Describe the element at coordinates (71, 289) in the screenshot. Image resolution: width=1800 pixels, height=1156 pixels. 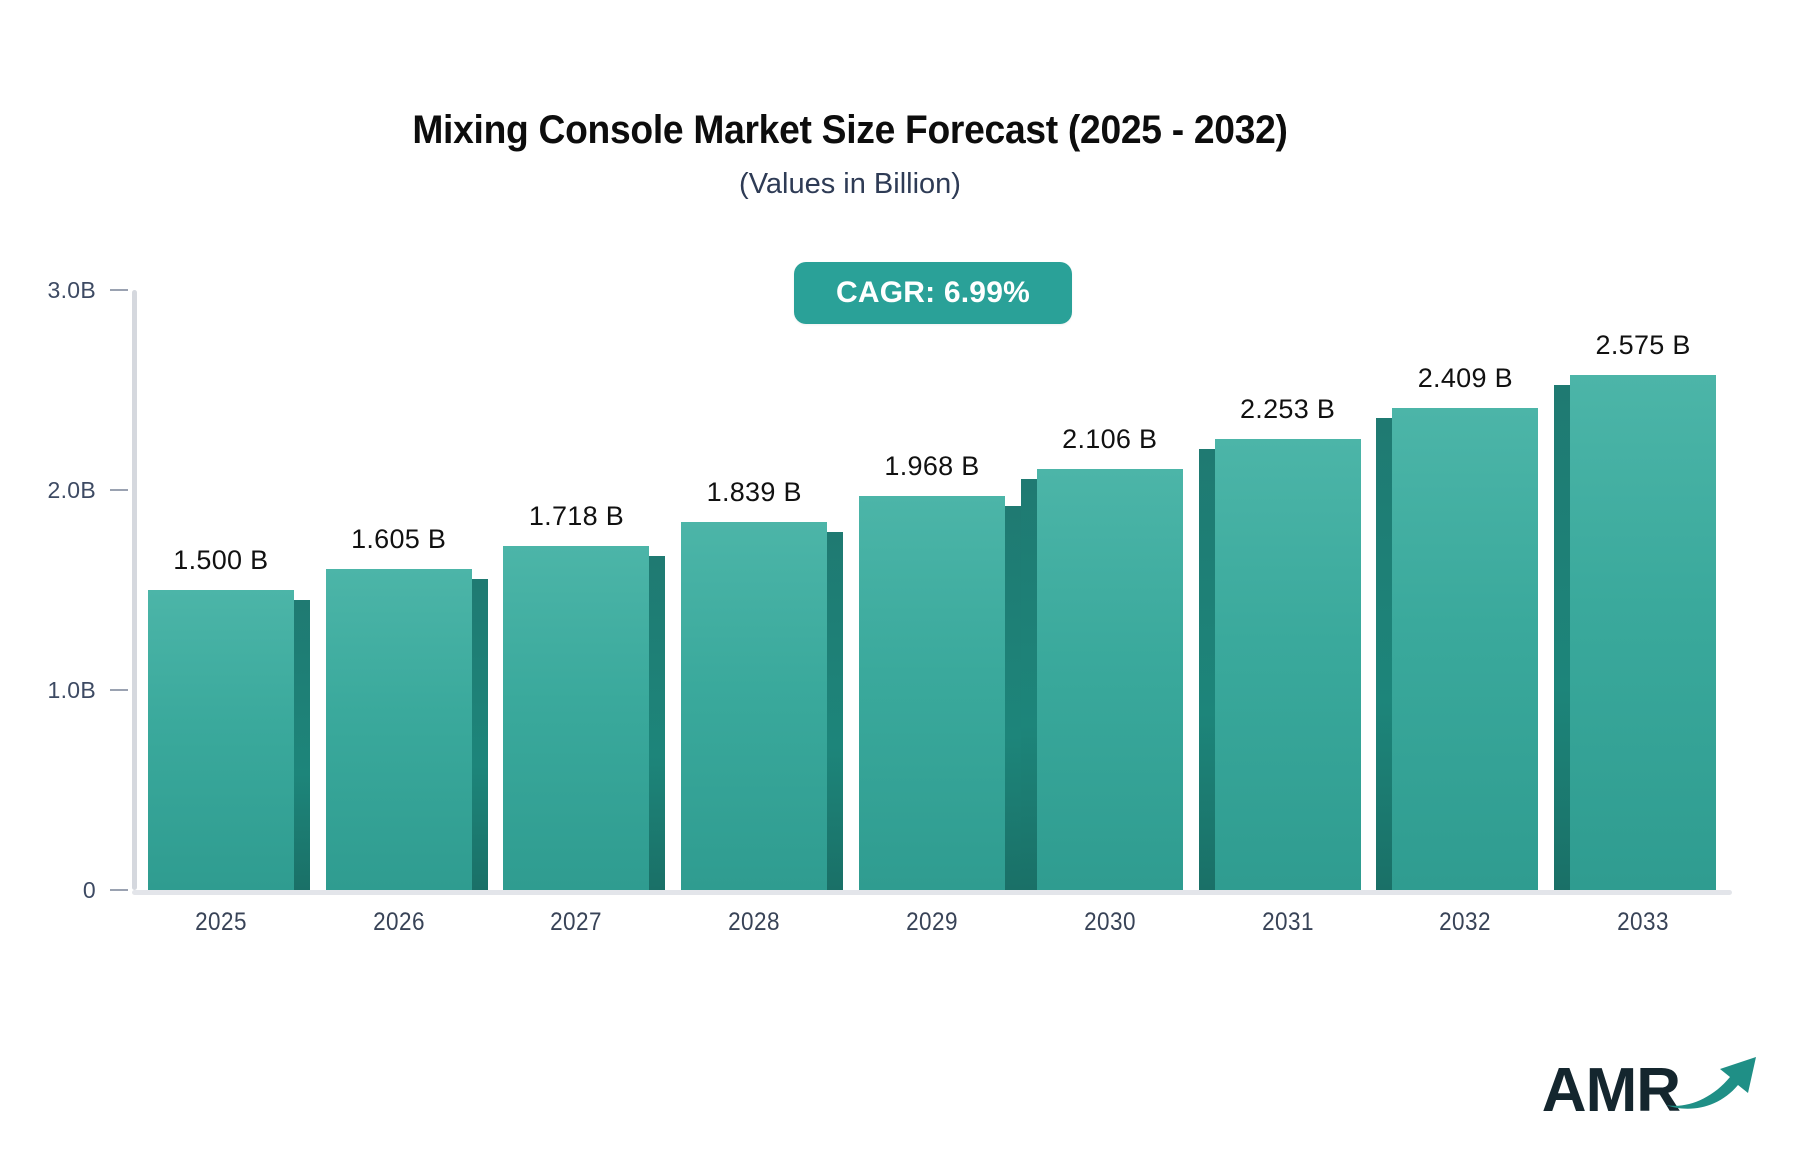
I see `y-axis-tick-label: 3.0B` at that location.